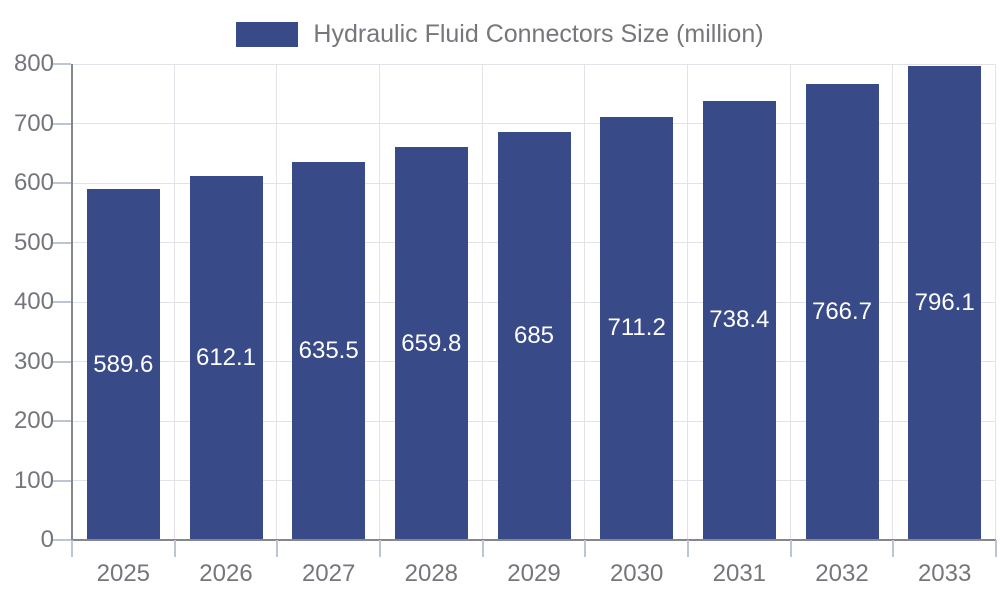 Image resolution: width=1000 pixels, height=600 pixels. I want to click on bar-2033: 796.1, so click(945, 303).